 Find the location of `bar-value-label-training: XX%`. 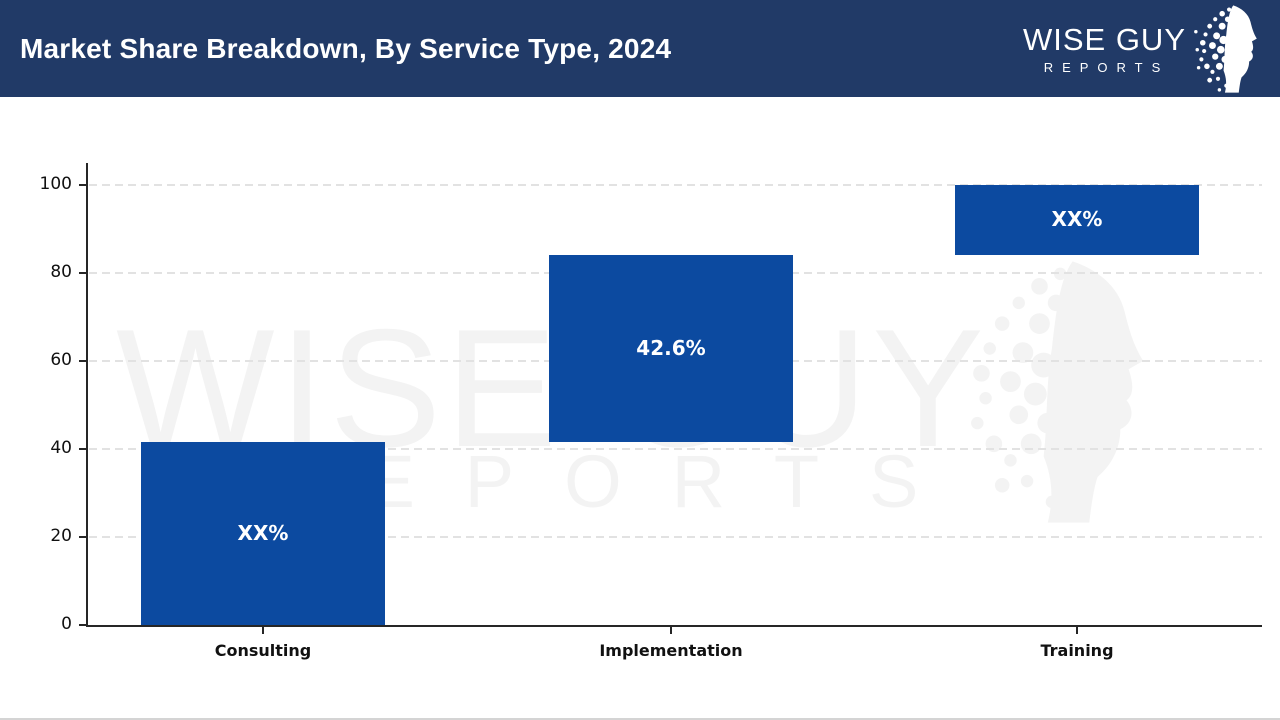

bar-value-label-training: XX% is located at coordinates (1077, 218).